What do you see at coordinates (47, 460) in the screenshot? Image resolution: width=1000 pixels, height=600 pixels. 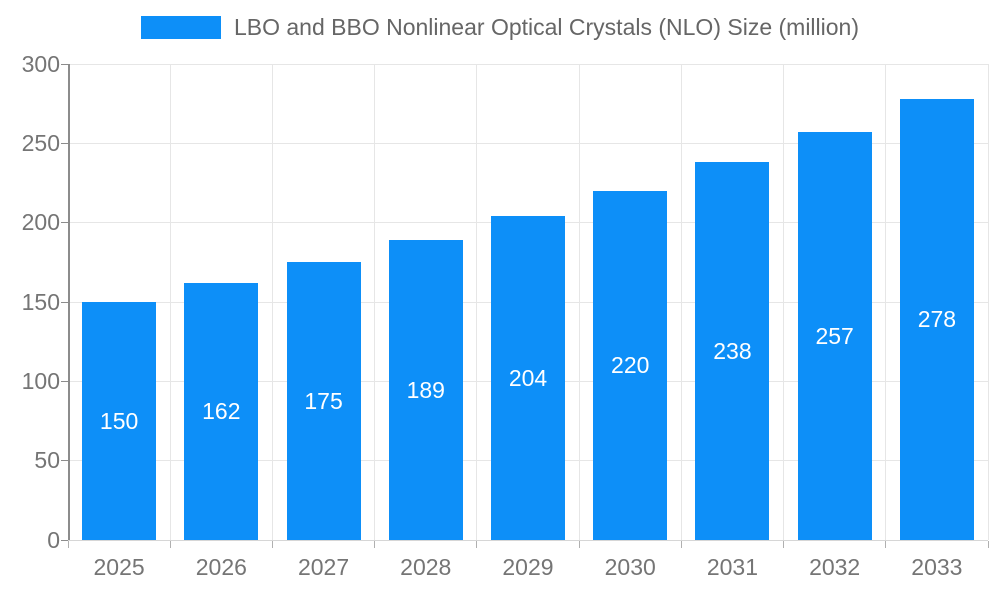 I see `y-axis-label: 50` at bounding box center [47, 460].